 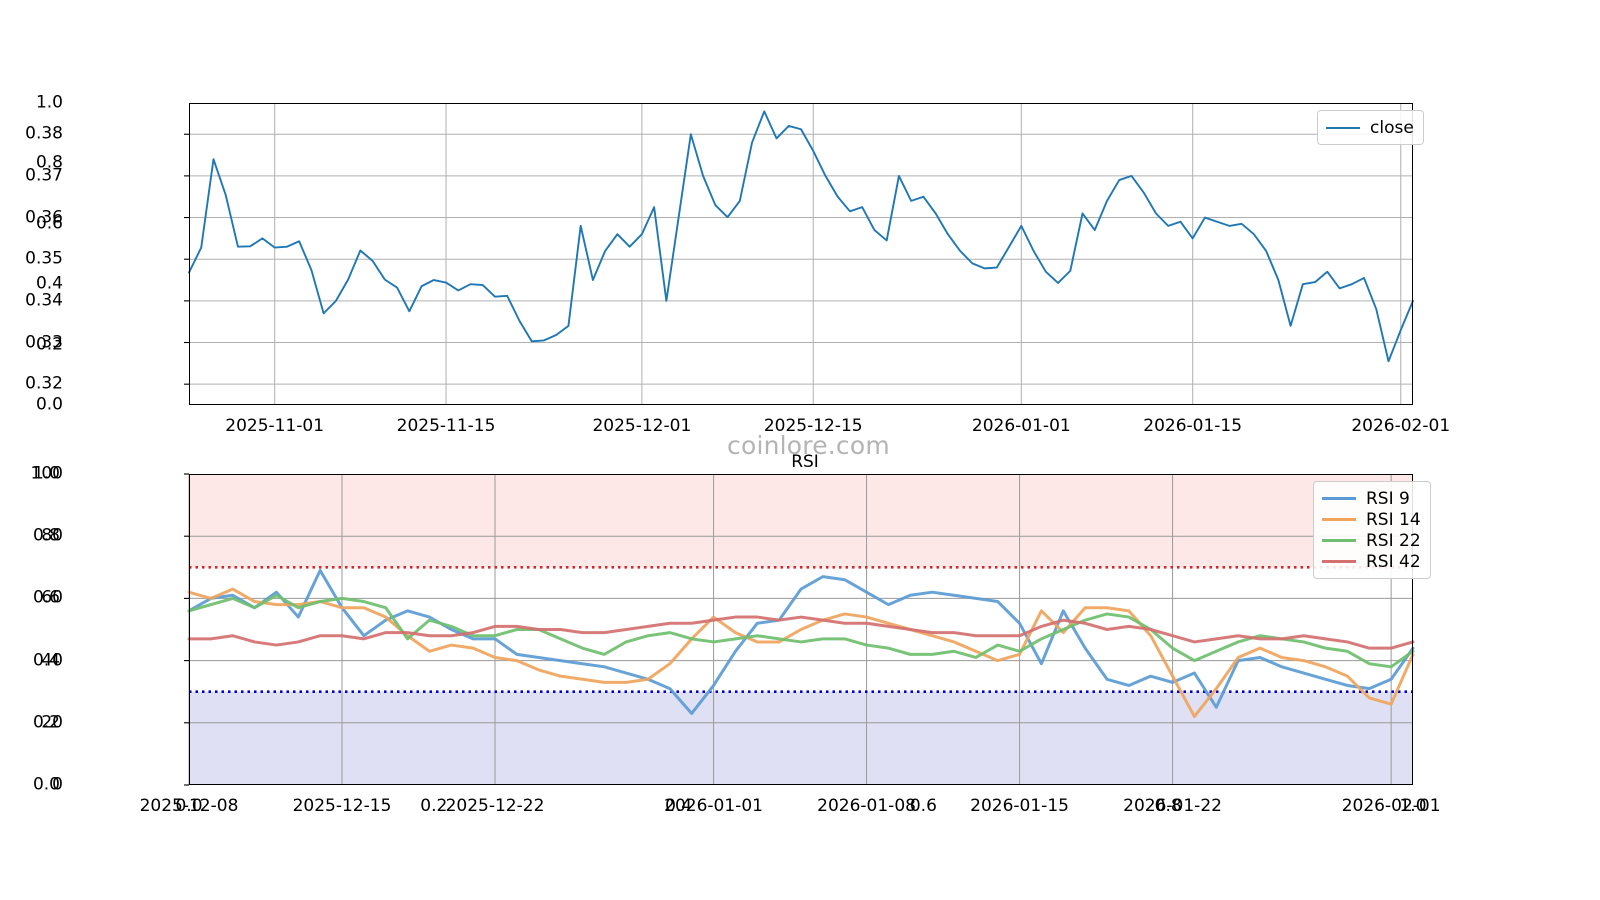 I want to click on rsi-x-norm-tick-1.0: 1.0, so click(x=1413, y=806).